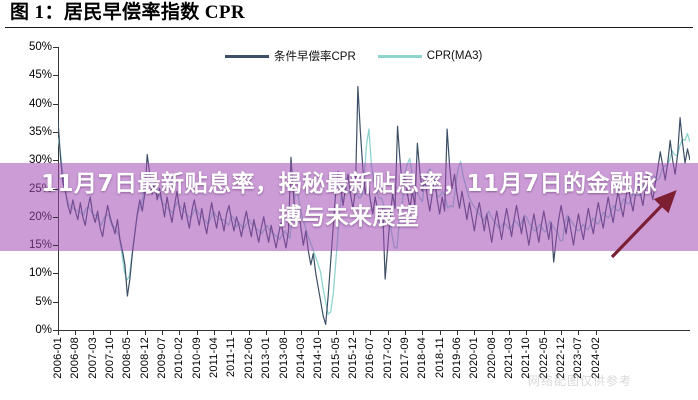  What do you see at coordinates (300, 358) in the screenshot?
I see `x-axis-tick-label: 2014-03` at bounding box center [300, 358].